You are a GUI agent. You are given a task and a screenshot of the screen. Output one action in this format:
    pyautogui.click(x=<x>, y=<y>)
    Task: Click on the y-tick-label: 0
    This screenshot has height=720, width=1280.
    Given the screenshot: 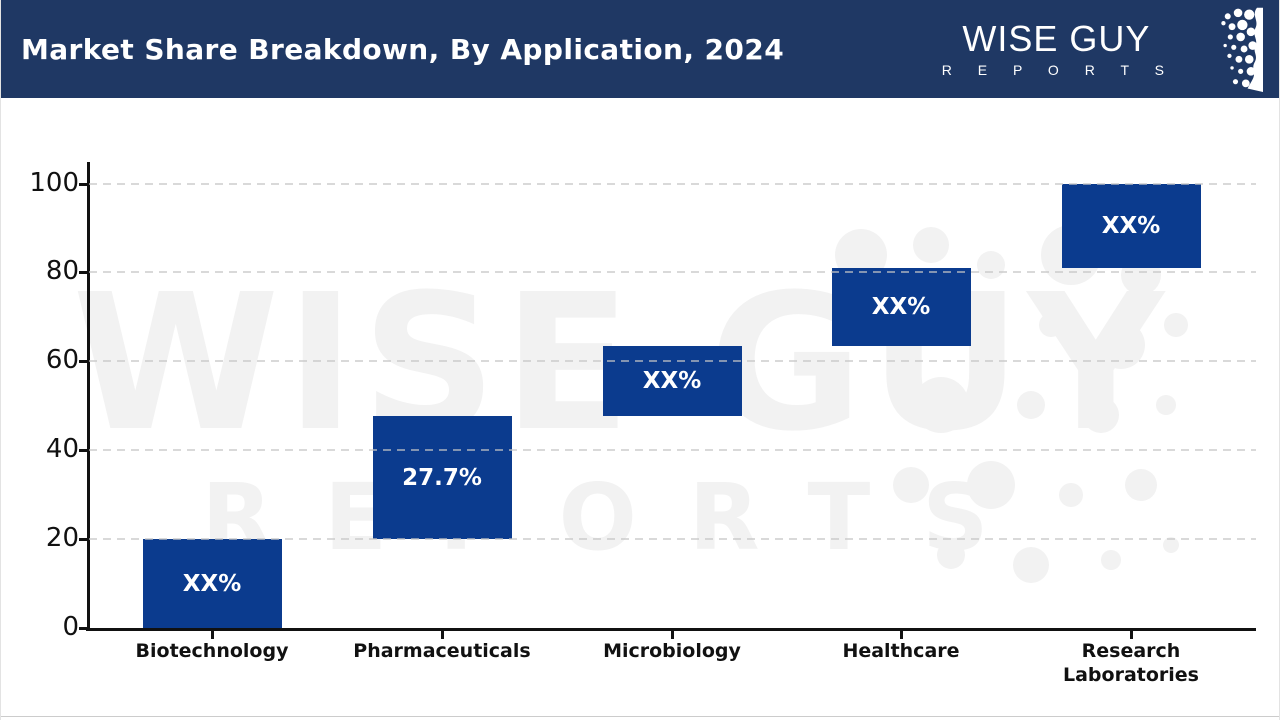 What is the action you would take?
    pyautogui.click(x=70, y=627)
    